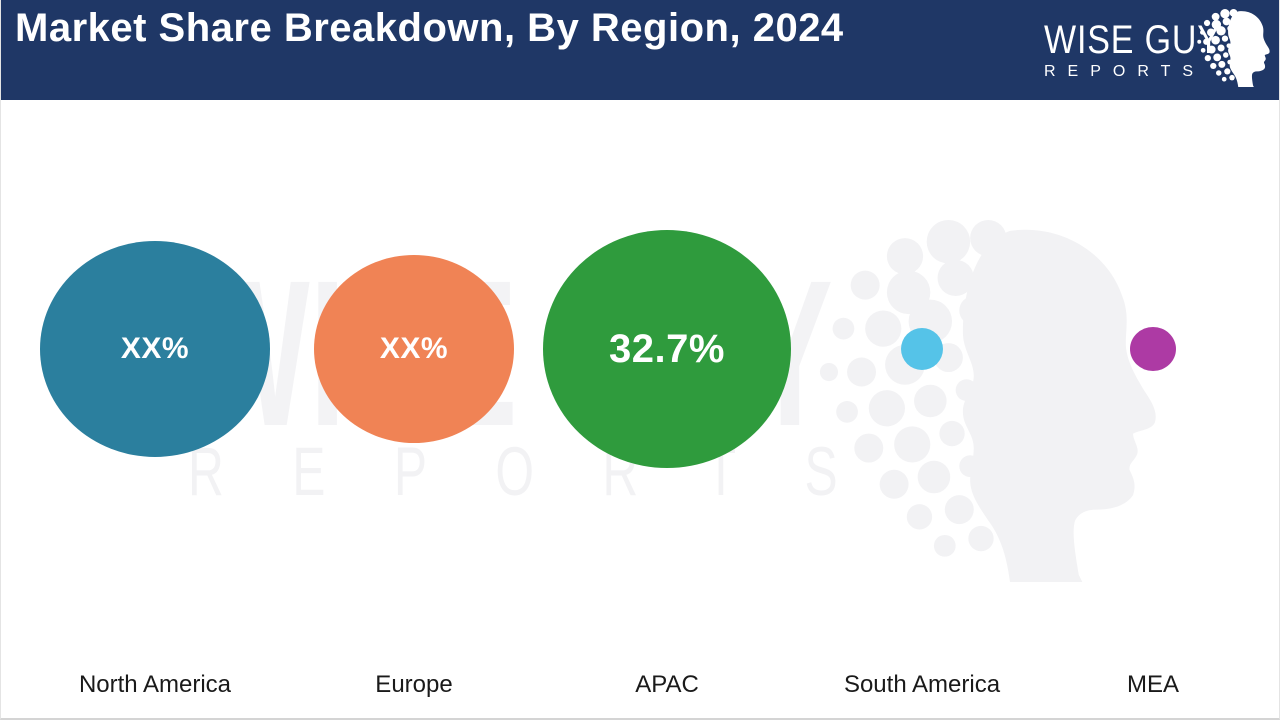  Describe the element at coordinates (922, 684) in the screenshot. I see `category-label-south-america: South America` at that location.